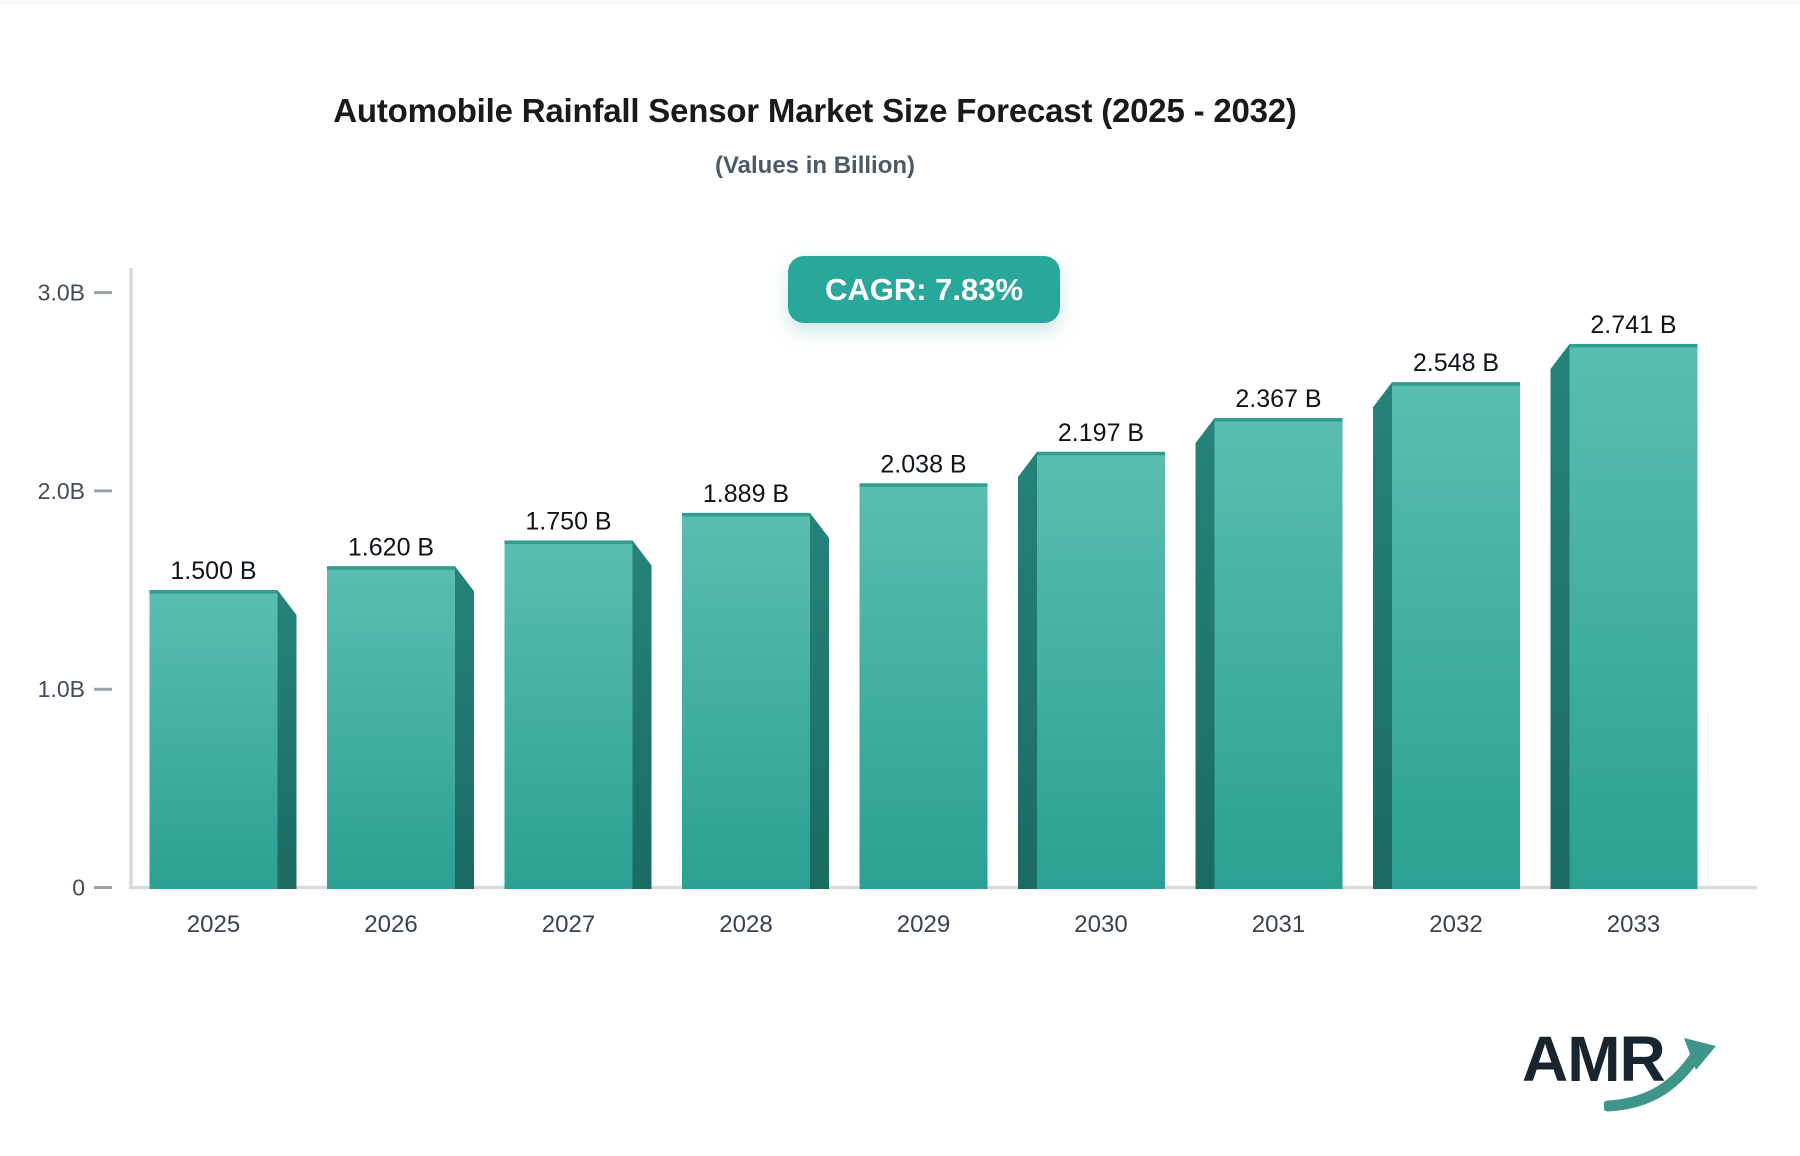  I want to click on x-axis-label: 2027, so click(568, 924).